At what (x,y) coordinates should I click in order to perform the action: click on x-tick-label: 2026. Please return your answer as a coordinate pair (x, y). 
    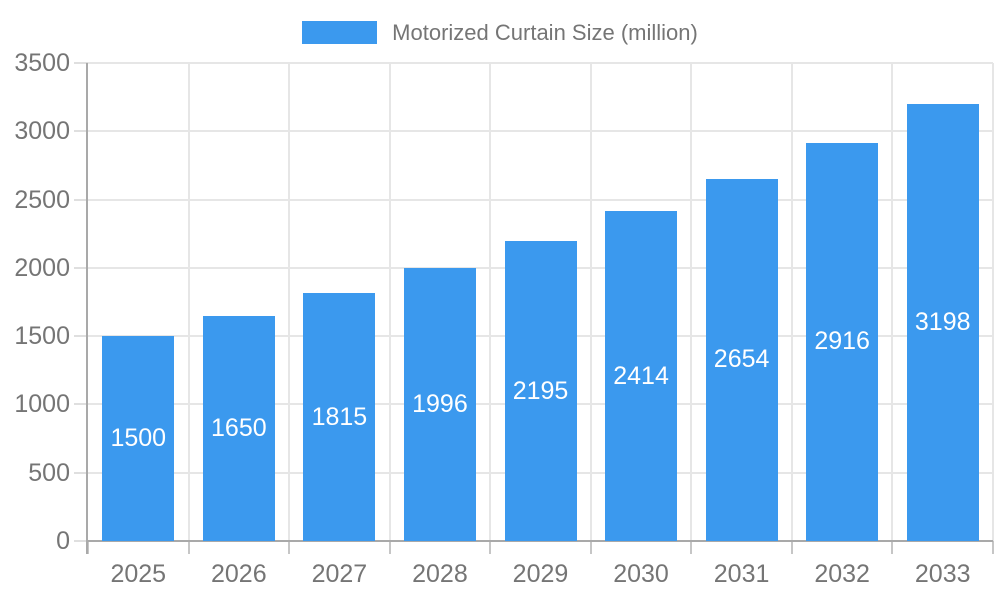
    Looking at the image, I should click on (239, 574).